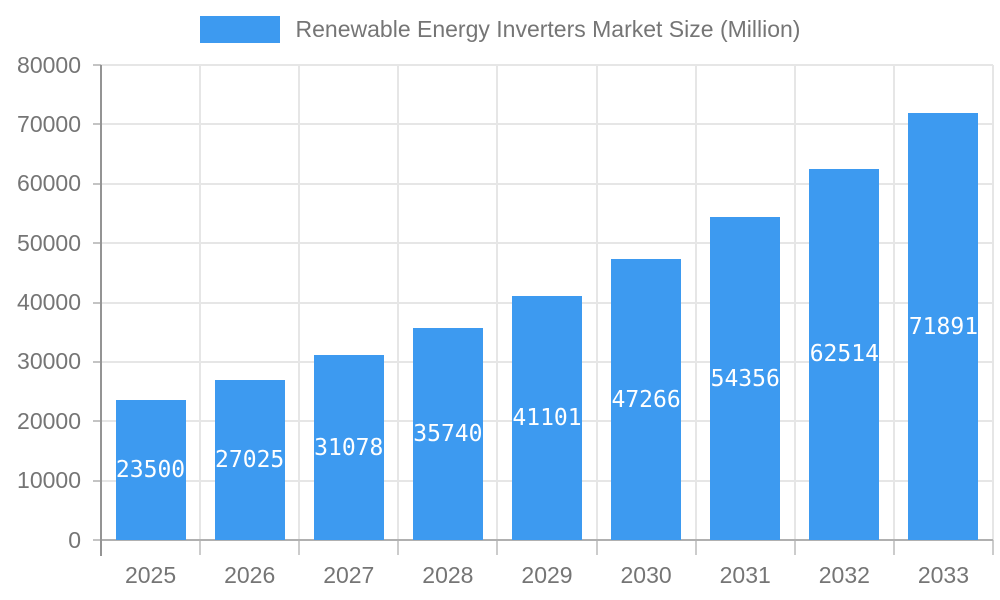 The image size is (1000, 600). I want to click on x-axis-label: 2031, so click(745, 575).